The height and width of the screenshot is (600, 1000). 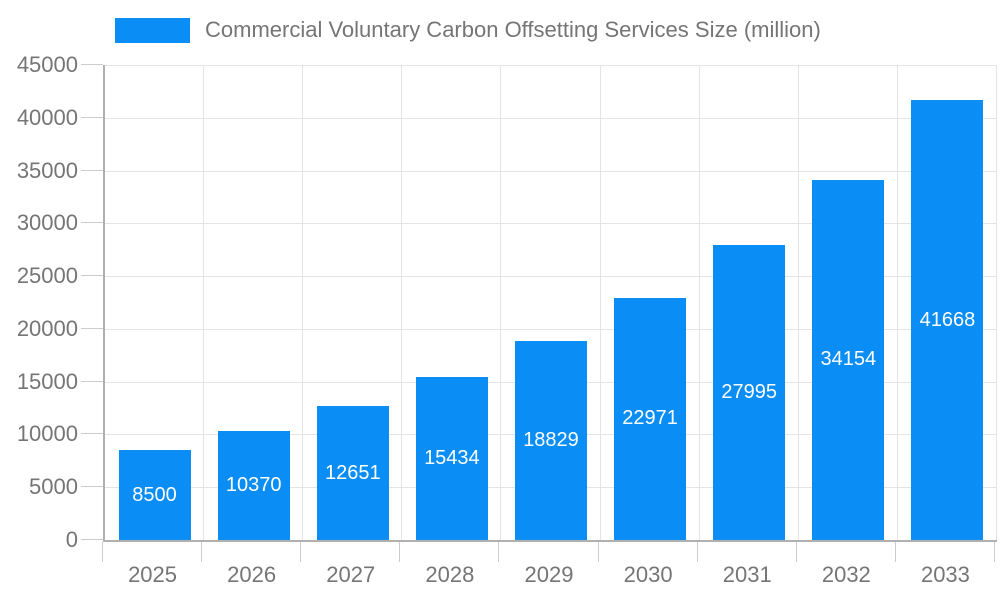 What do you see at coordinates (549, 574) in the screenshot?
I see `x-axis-label: 2029` at bounding box center [549, 574].